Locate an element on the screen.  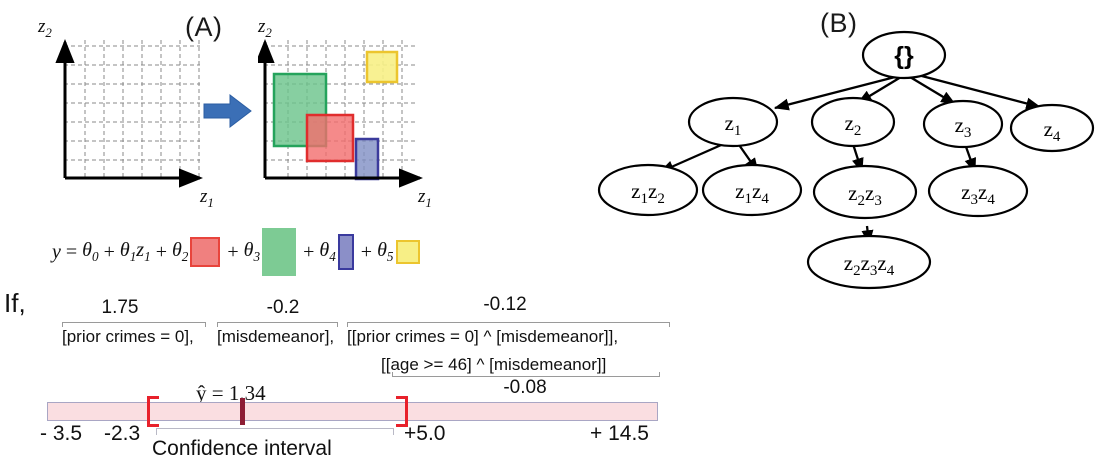
edge-root-z4 is located at coordinates (979, 91).